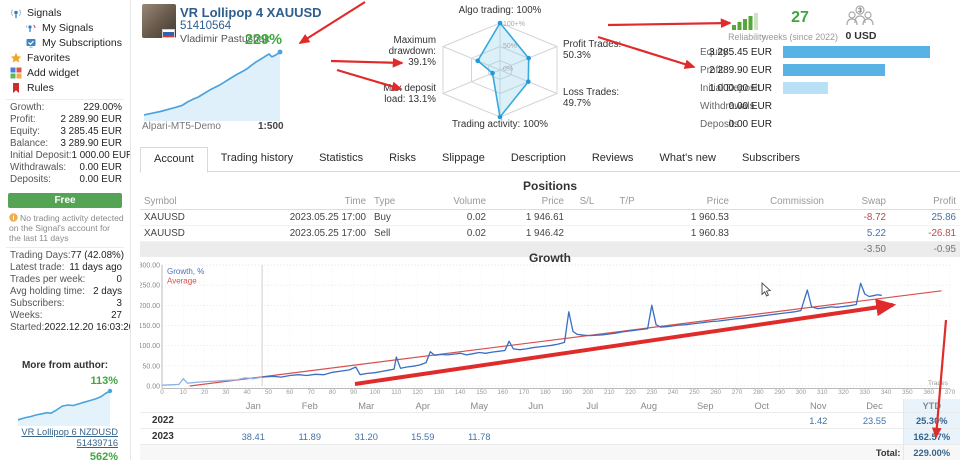 This screenshot has height=460, width=960. I want to click on cell: 25.30%, so click(931, 420).